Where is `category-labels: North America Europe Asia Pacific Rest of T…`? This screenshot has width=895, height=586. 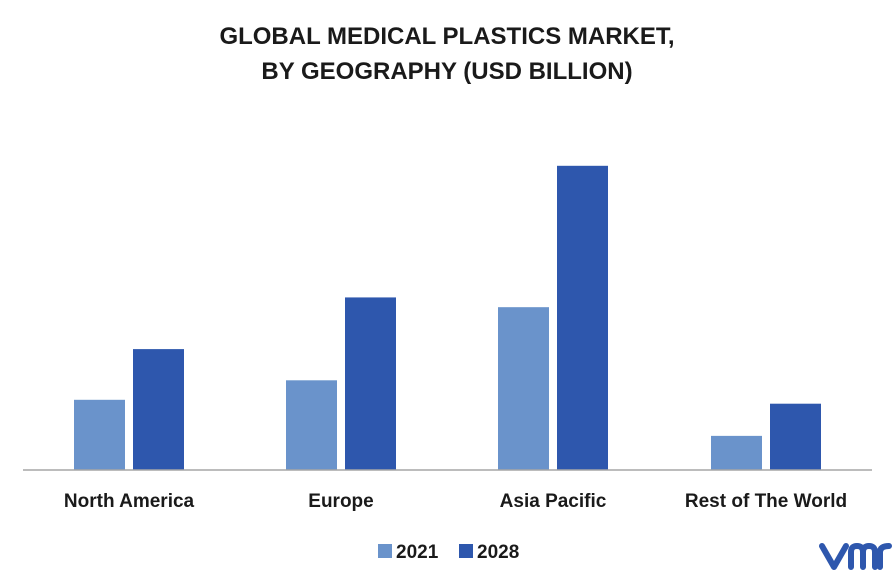
category-labels: North America Europe Asia Pacific Rest of T… is located at coordinates (455, 501).